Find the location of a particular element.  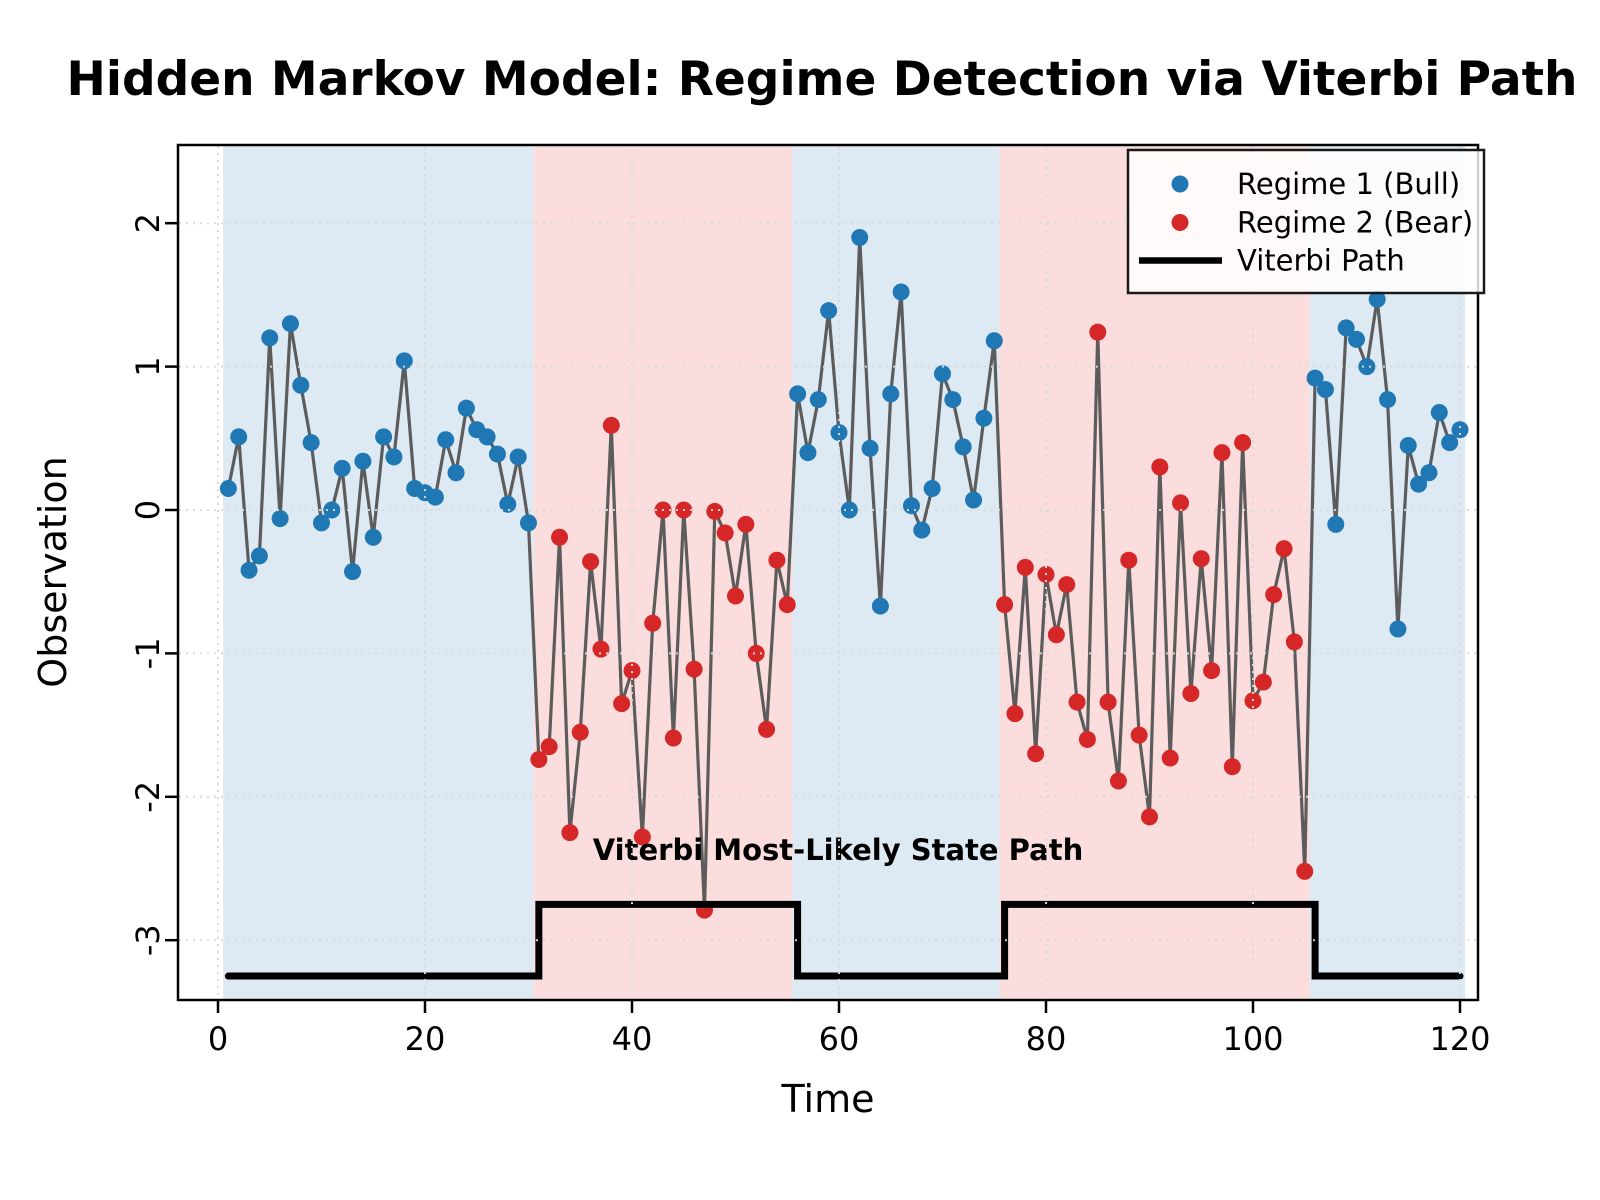

legend-label-viterbi: Viterbi Path is located at coordinates (1321, 261).